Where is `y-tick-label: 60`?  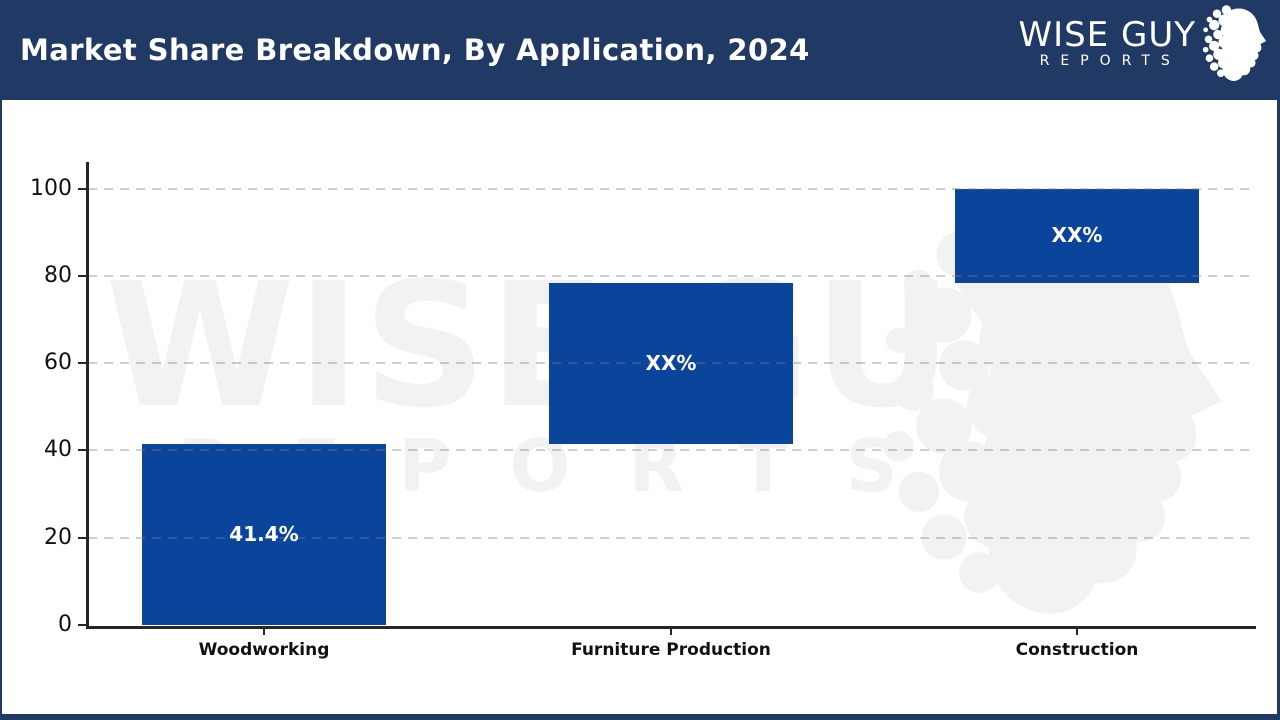 y-tick-label: 60 is located at coordinates (58, 363).